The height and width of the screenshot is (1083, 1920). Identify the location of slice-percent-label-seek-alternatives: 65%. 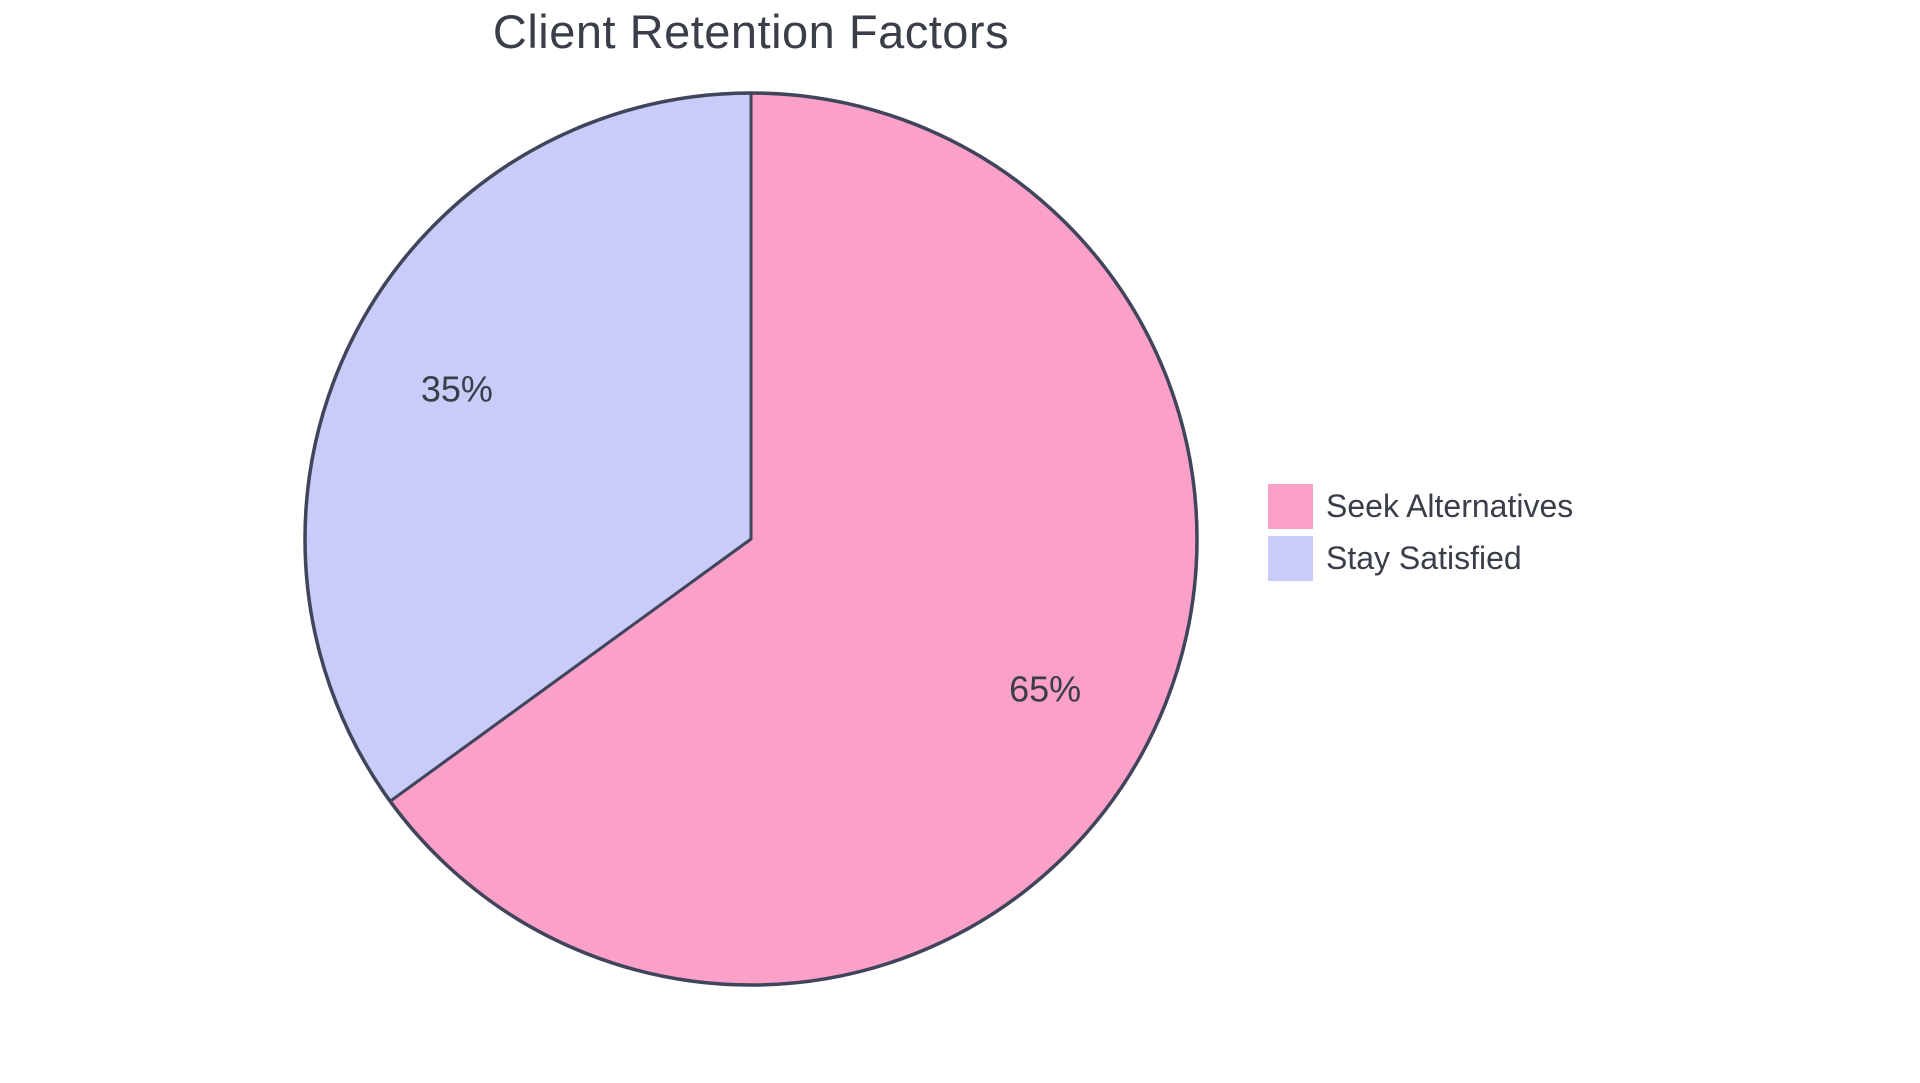
(1045, 688).